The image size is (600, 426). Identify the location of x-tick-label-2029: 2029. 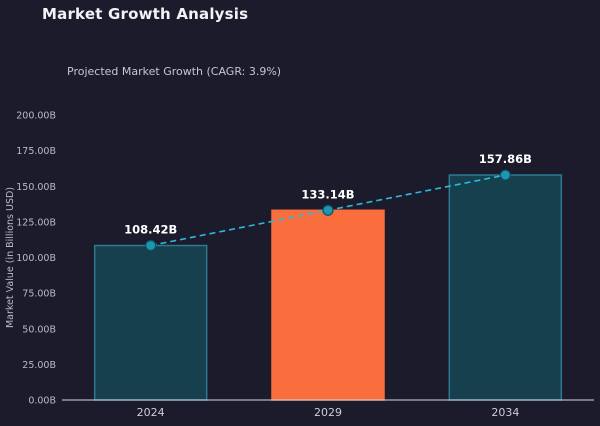
(328, 412).